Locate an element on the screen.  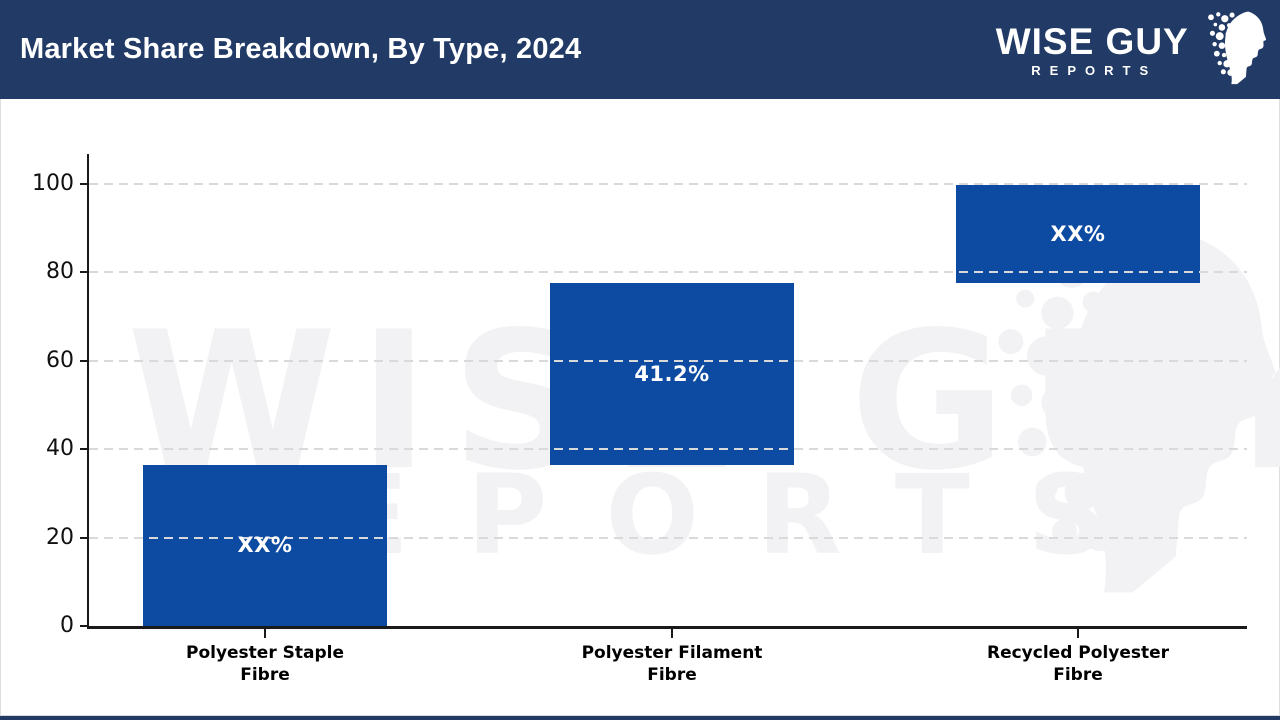
x-axis-line is located at coordinates (667, 627).